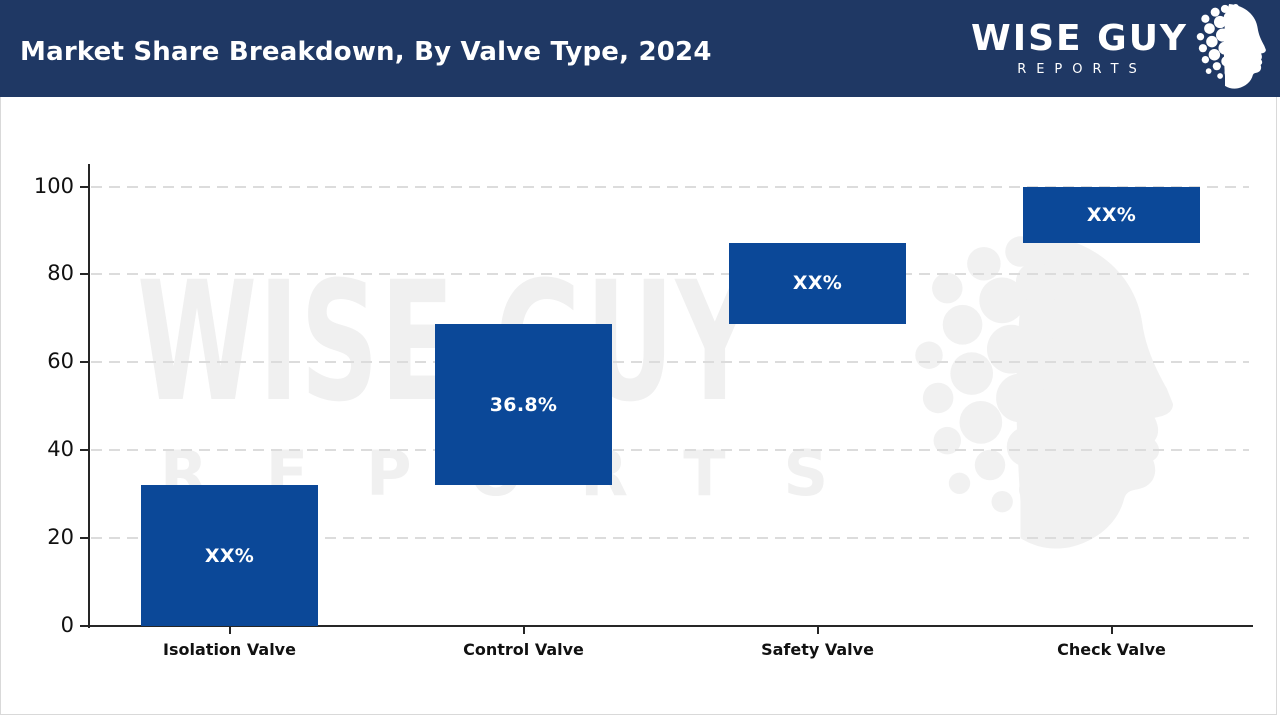 This screenshot has width=1280, height=720. Describe the element at coordinates (1225, 48) in the screenshot. I see `wiseguy-head-icon` at that location.